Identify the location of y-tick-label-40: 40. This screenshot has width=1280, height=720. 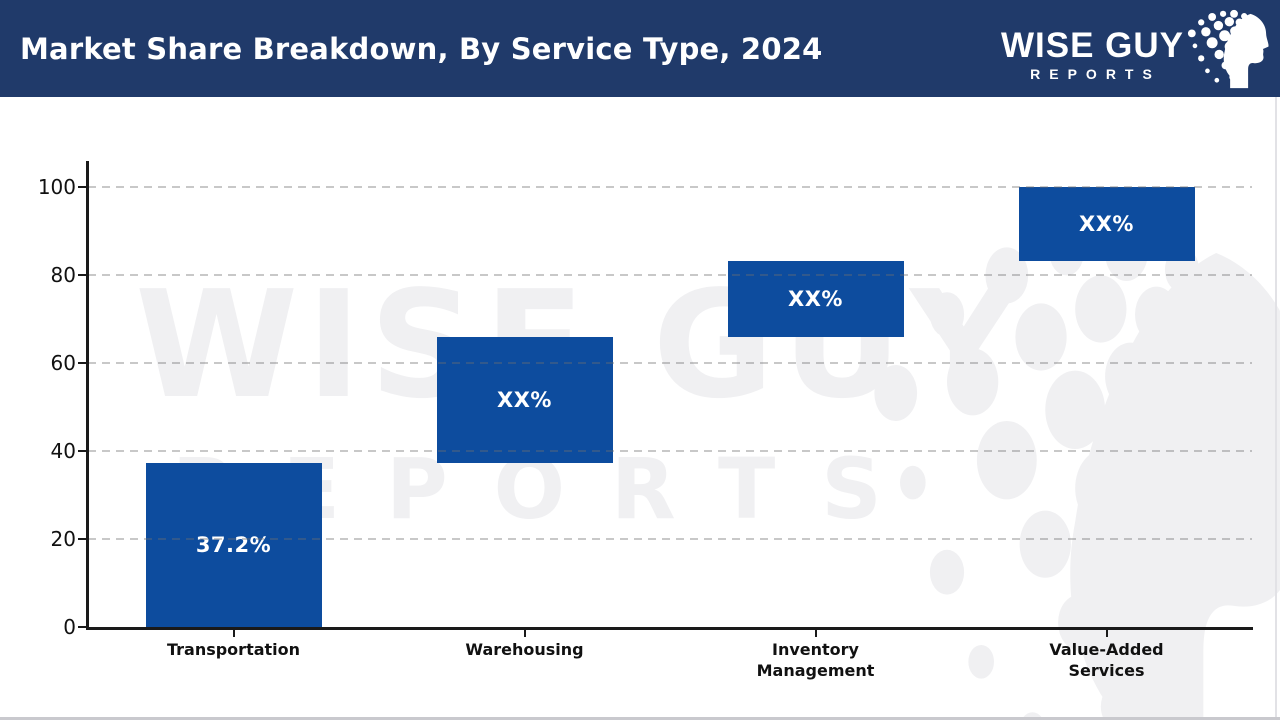
(63, 451).